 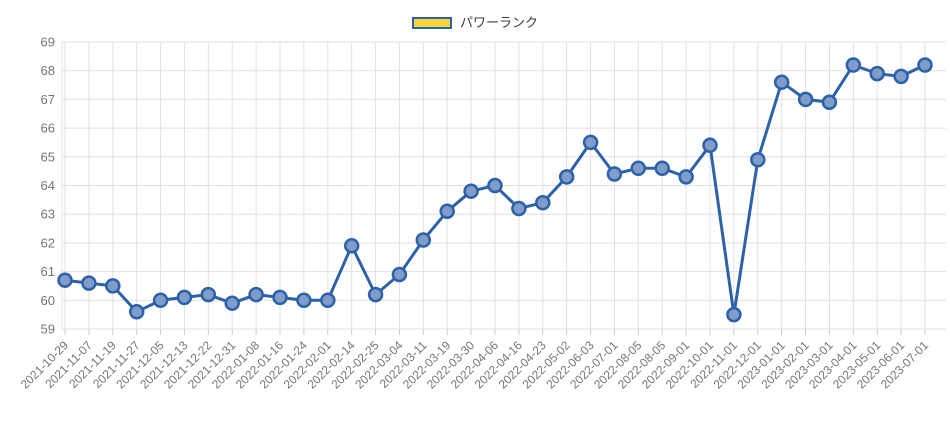 What do you see at coordinates (48, 329) in the screenshot?
I see `y-axis-label: 59` at bounding box center [48, 329].